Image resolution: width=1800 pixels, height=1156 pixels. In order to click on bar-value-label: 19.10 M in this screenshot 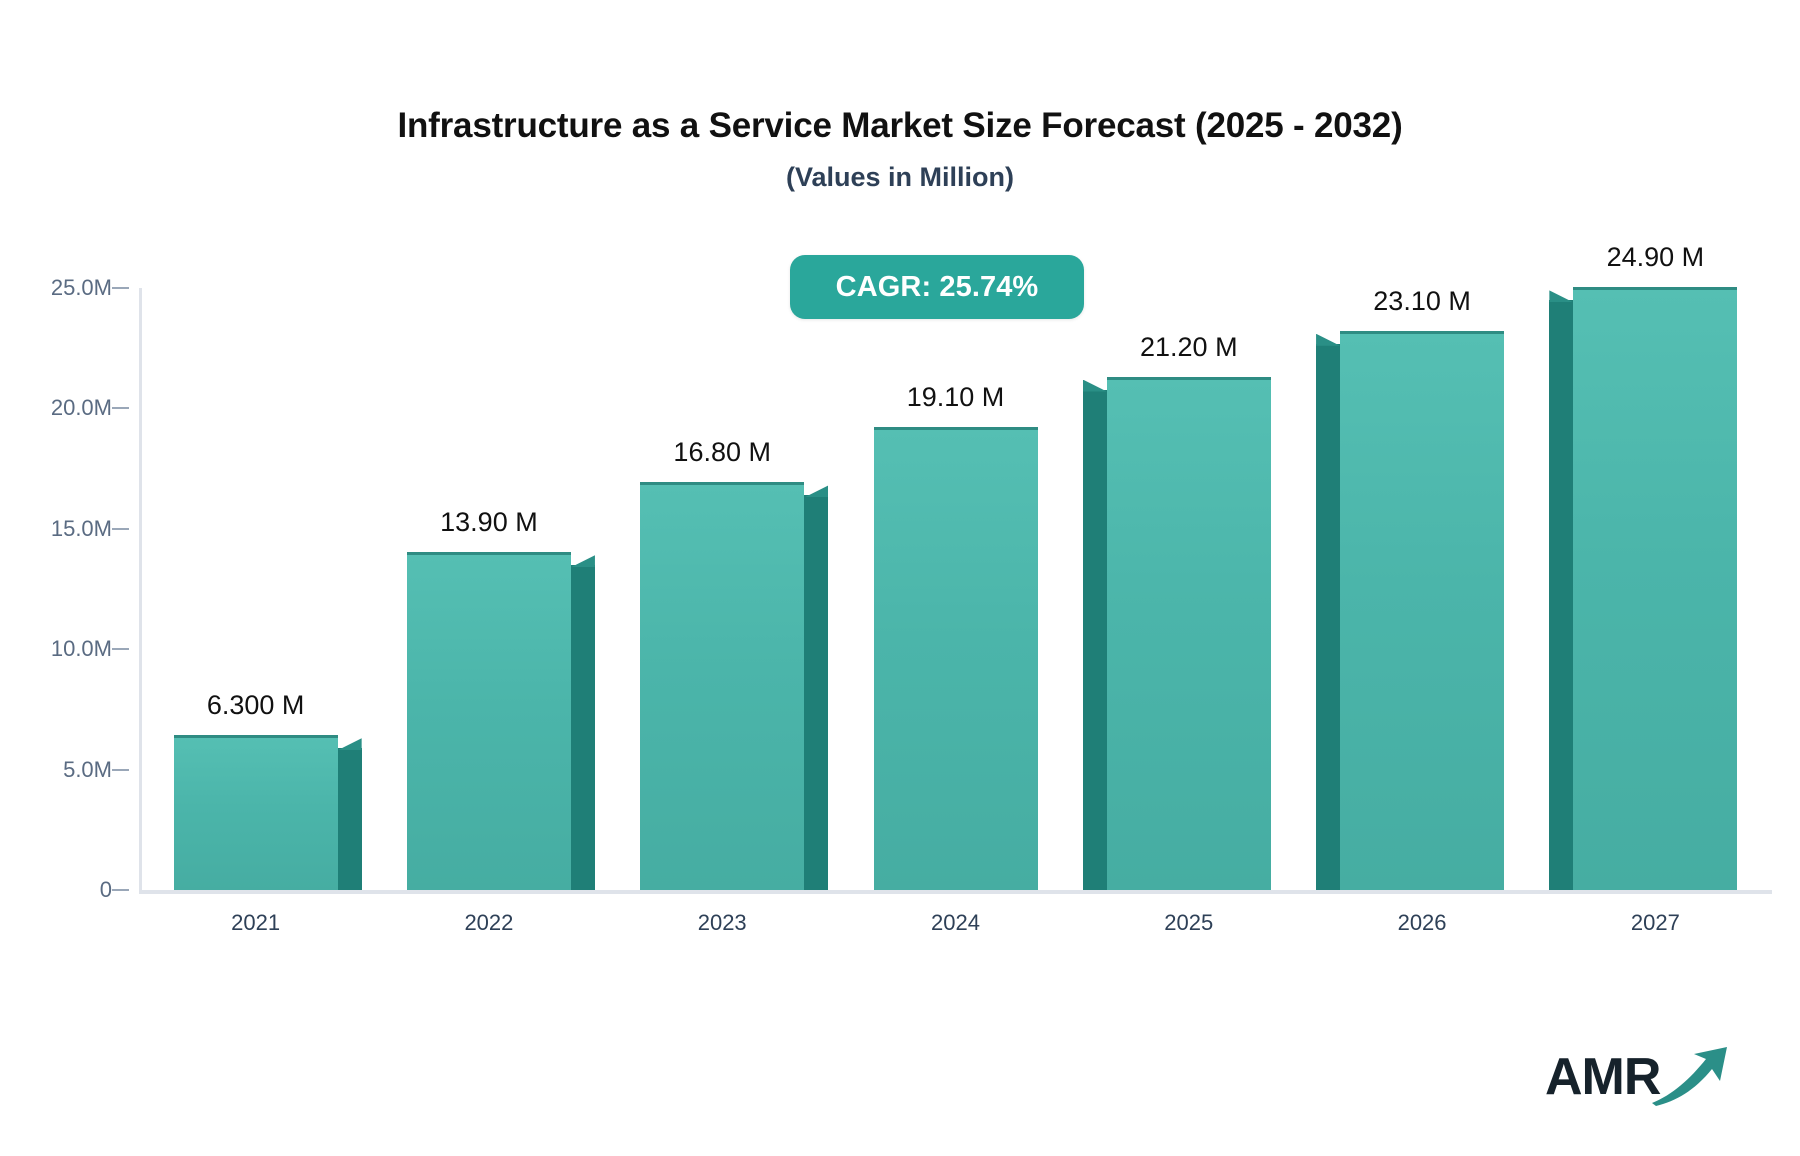, I will do `click(955, 397)`.